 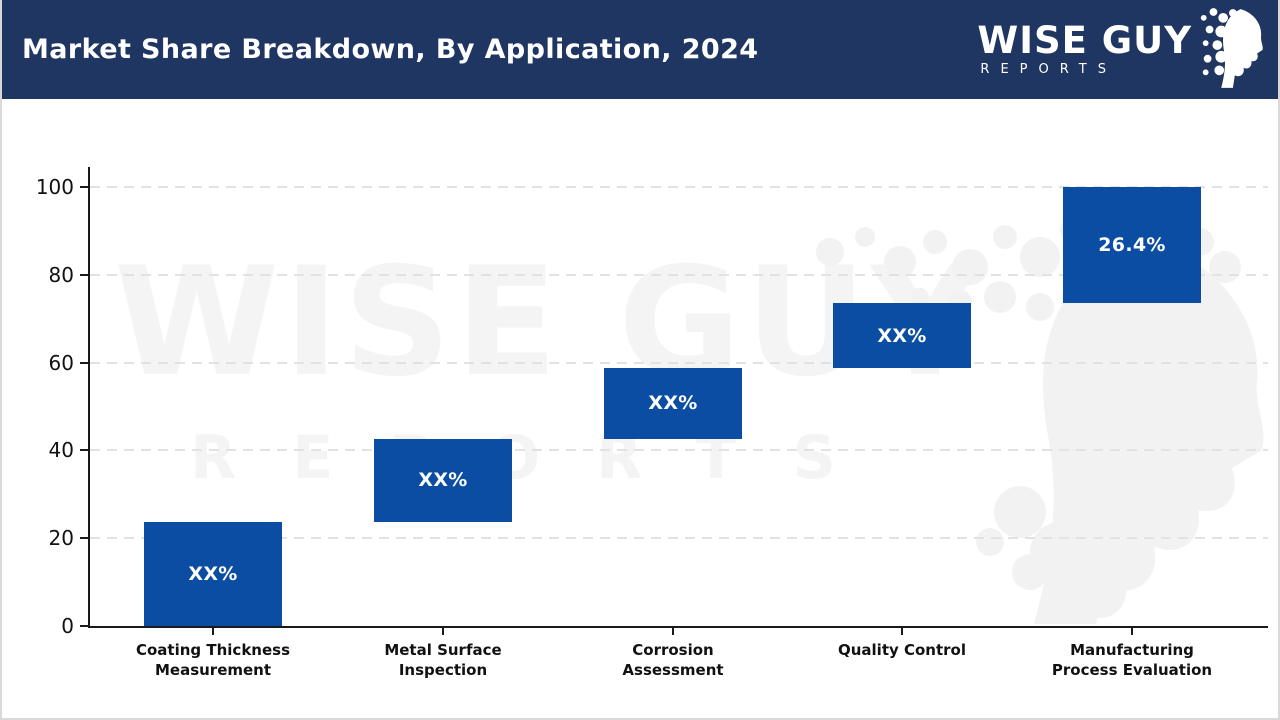 I want to click on brand-wordmark: WISE GUY REPORTS, so click(x=1084, y=49).